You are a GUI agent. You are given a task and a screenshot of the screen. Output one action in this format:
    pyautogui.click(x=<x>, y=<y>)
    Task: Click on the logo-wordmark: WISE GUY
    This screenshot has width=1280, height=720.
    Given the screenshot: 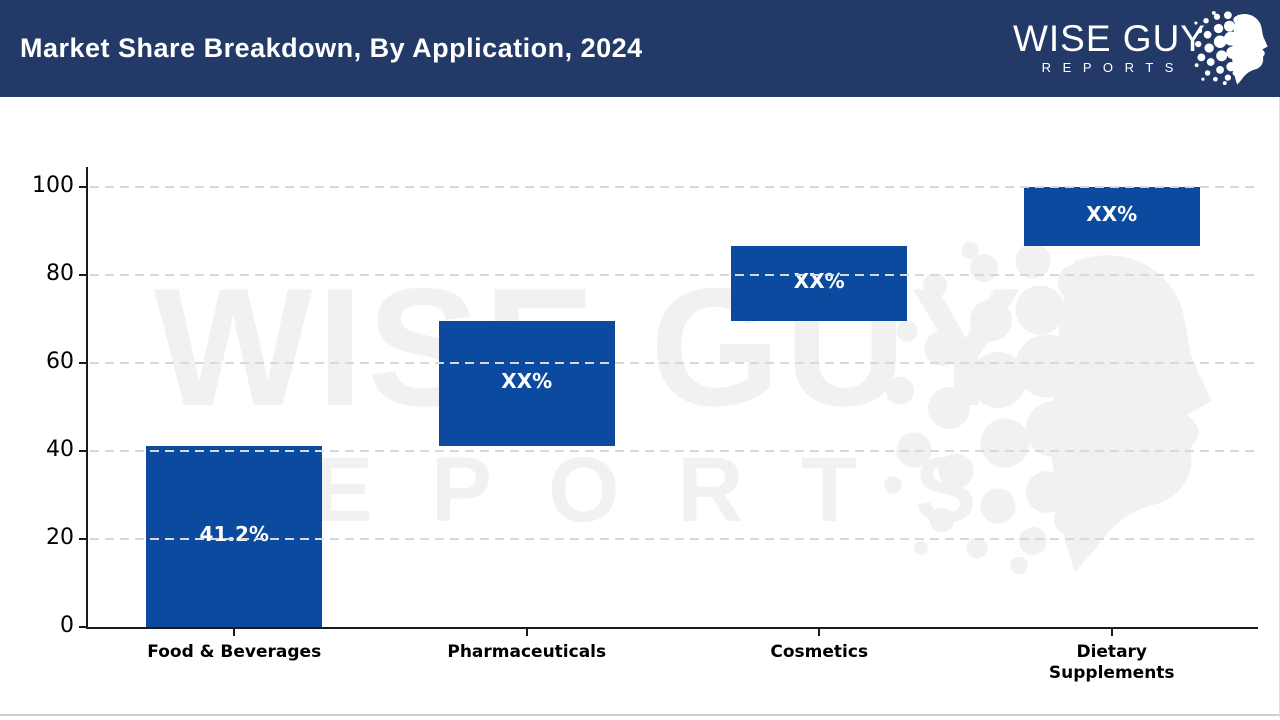 What is the action you would take?
    pyautogui.click(x=1109, y=38)
    